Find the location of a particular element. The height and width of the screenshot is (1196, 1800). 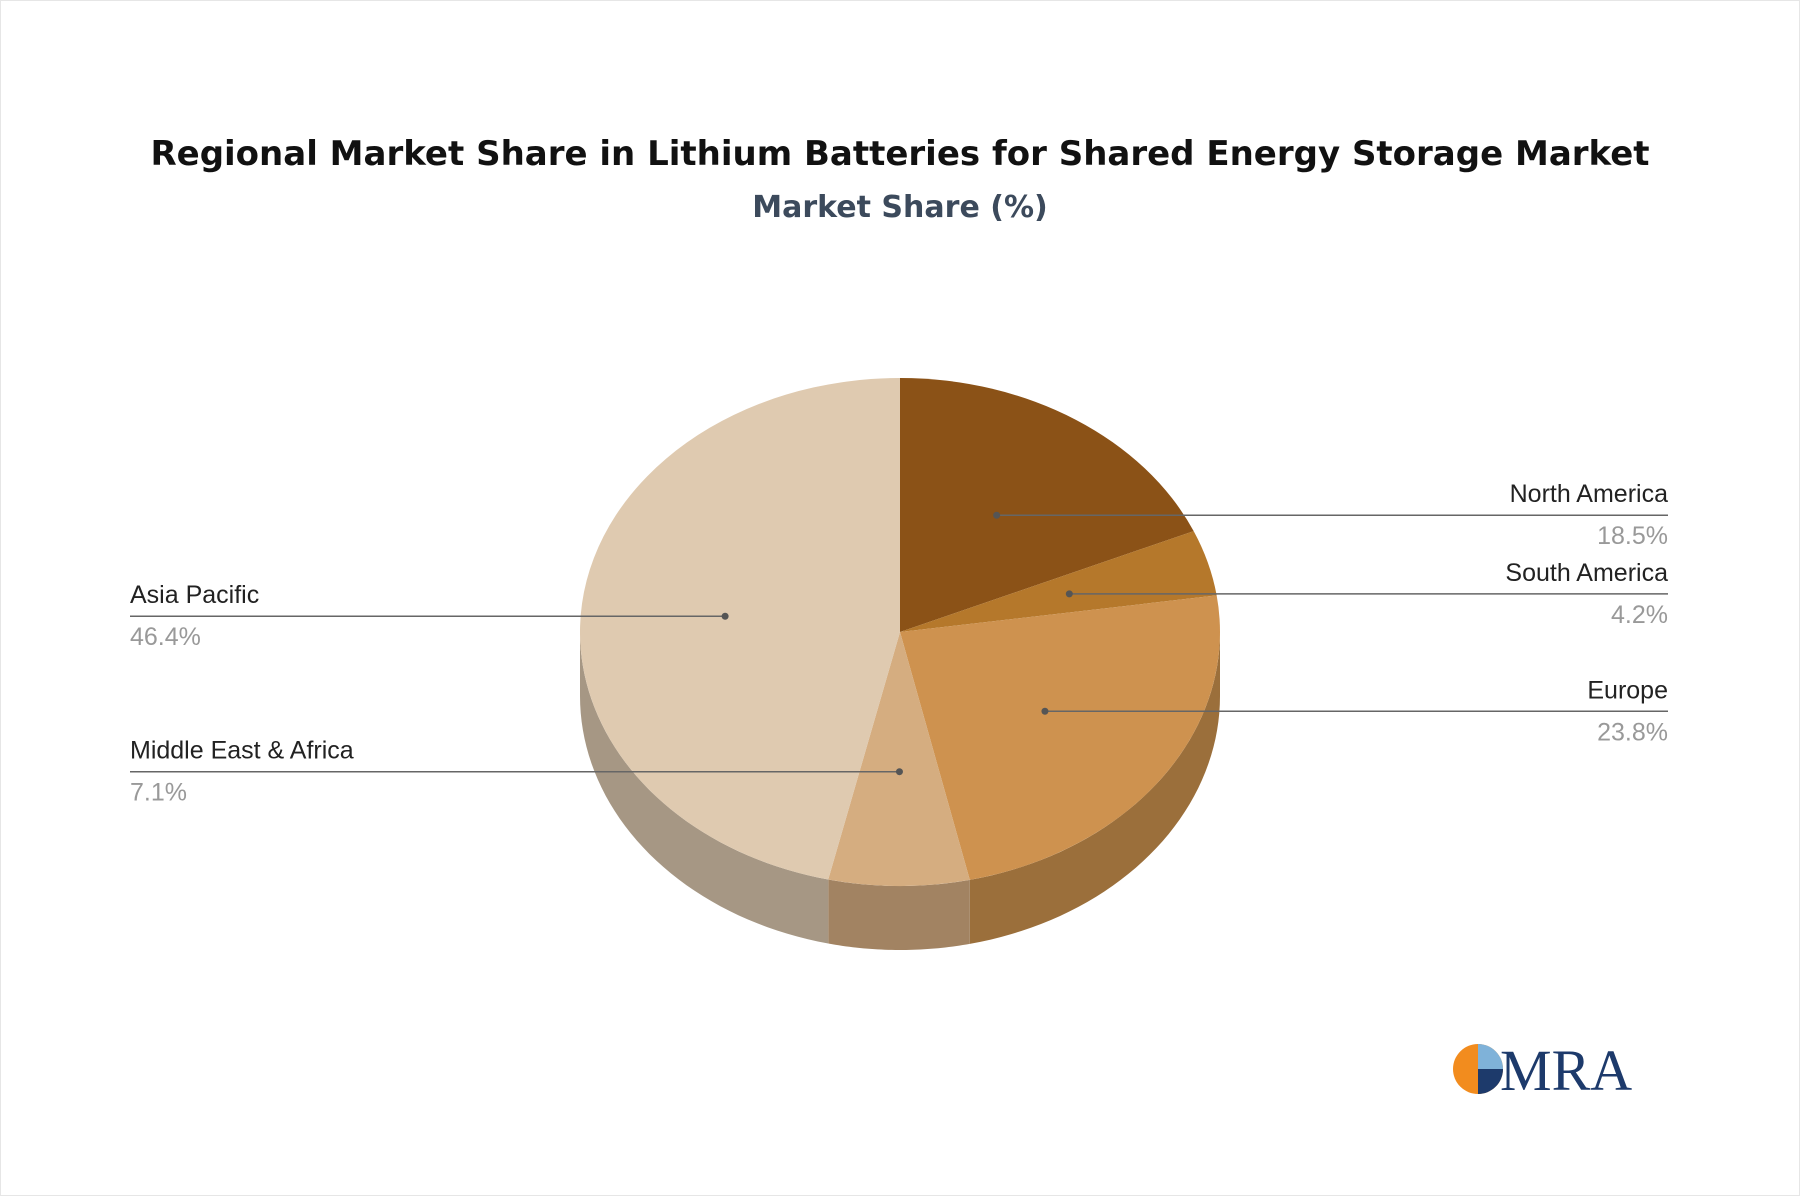

mra-logo: MRA is located at coordinates (1542, 1070).